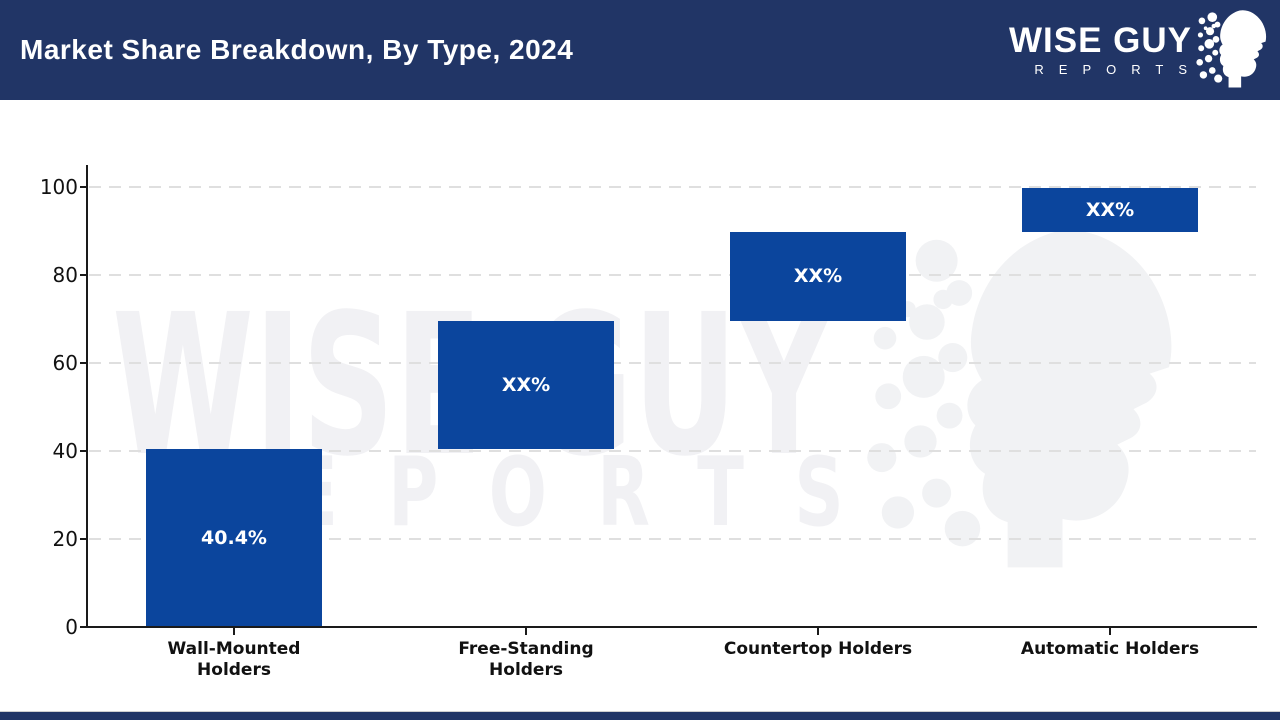 The width and height of the screenshot is (1280, 720). I want to click on logo-text: WISE GUY REPORTS, so click(1100, 49).